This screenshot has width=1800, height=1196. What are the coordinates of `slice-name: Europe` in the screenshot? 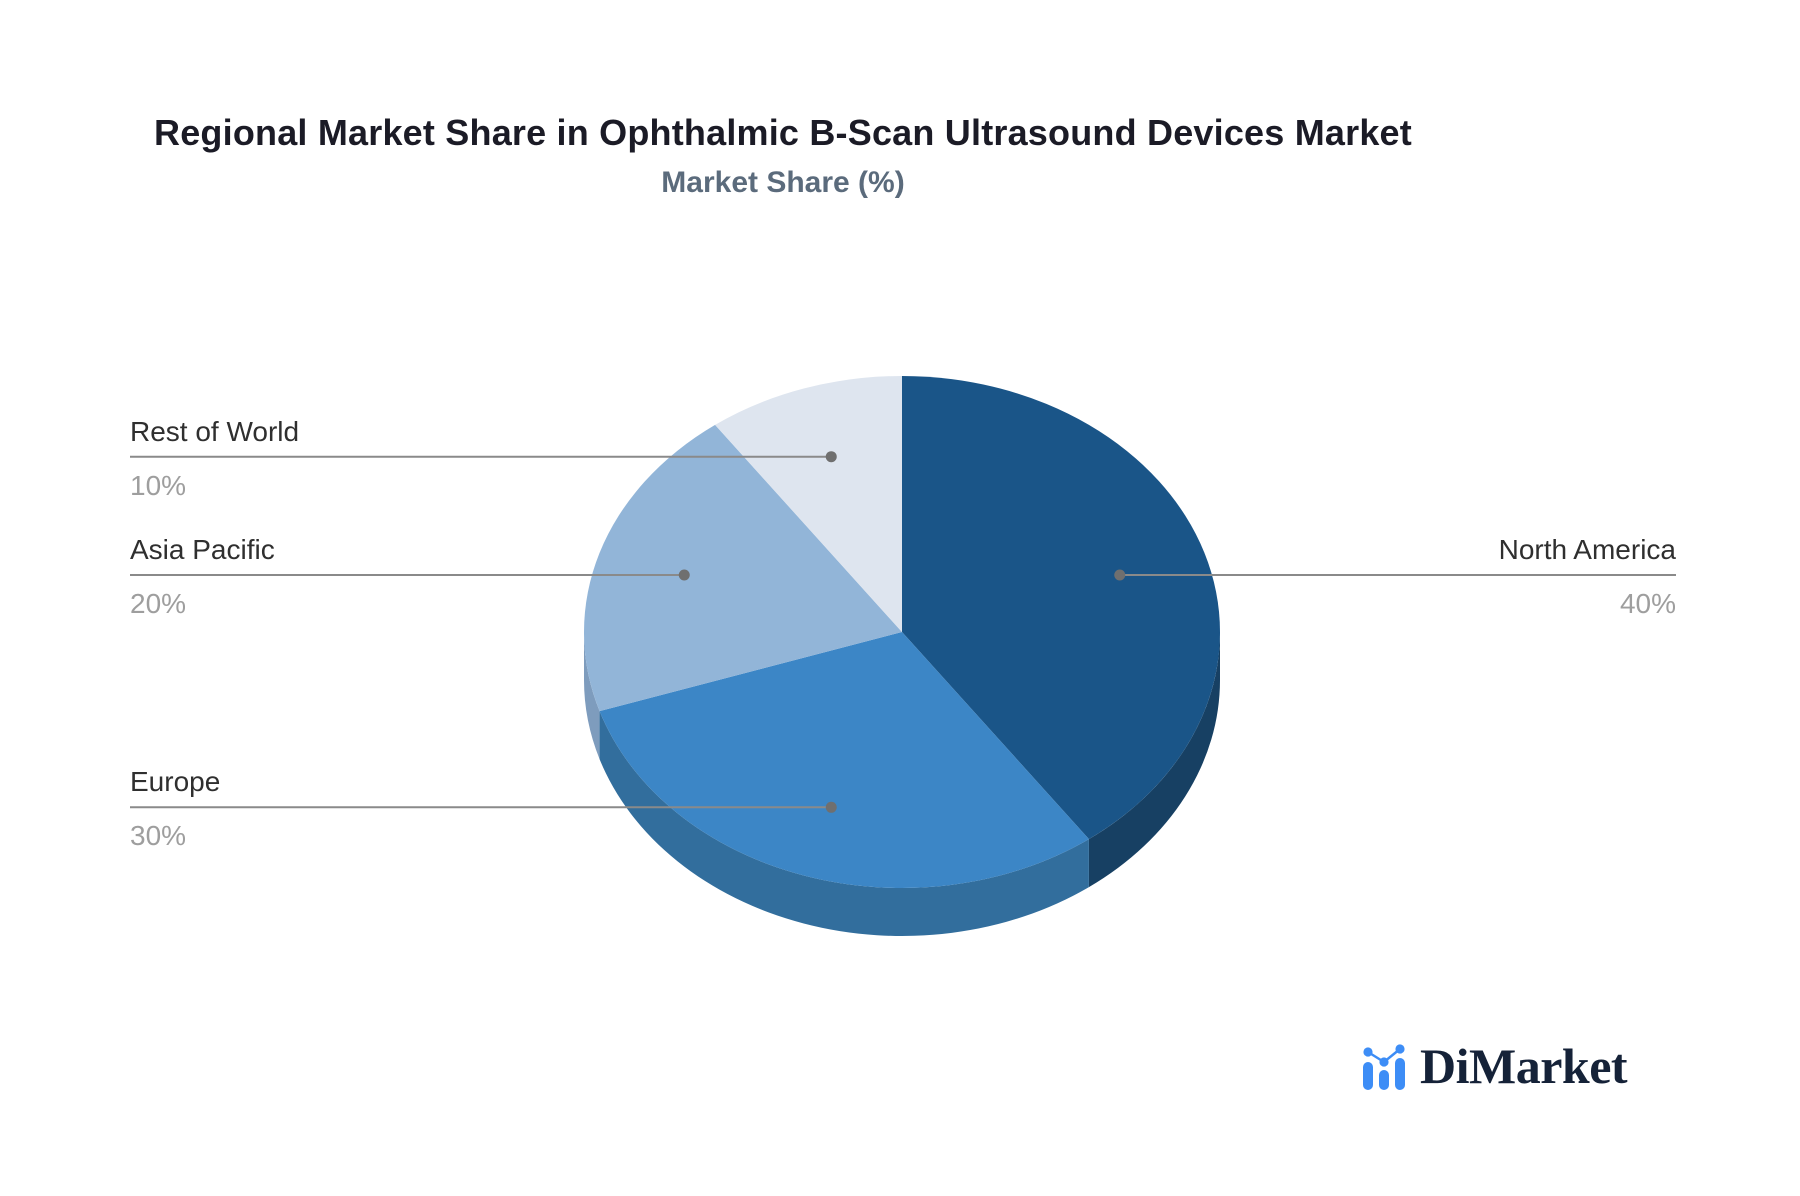 It's located at (175, 782).